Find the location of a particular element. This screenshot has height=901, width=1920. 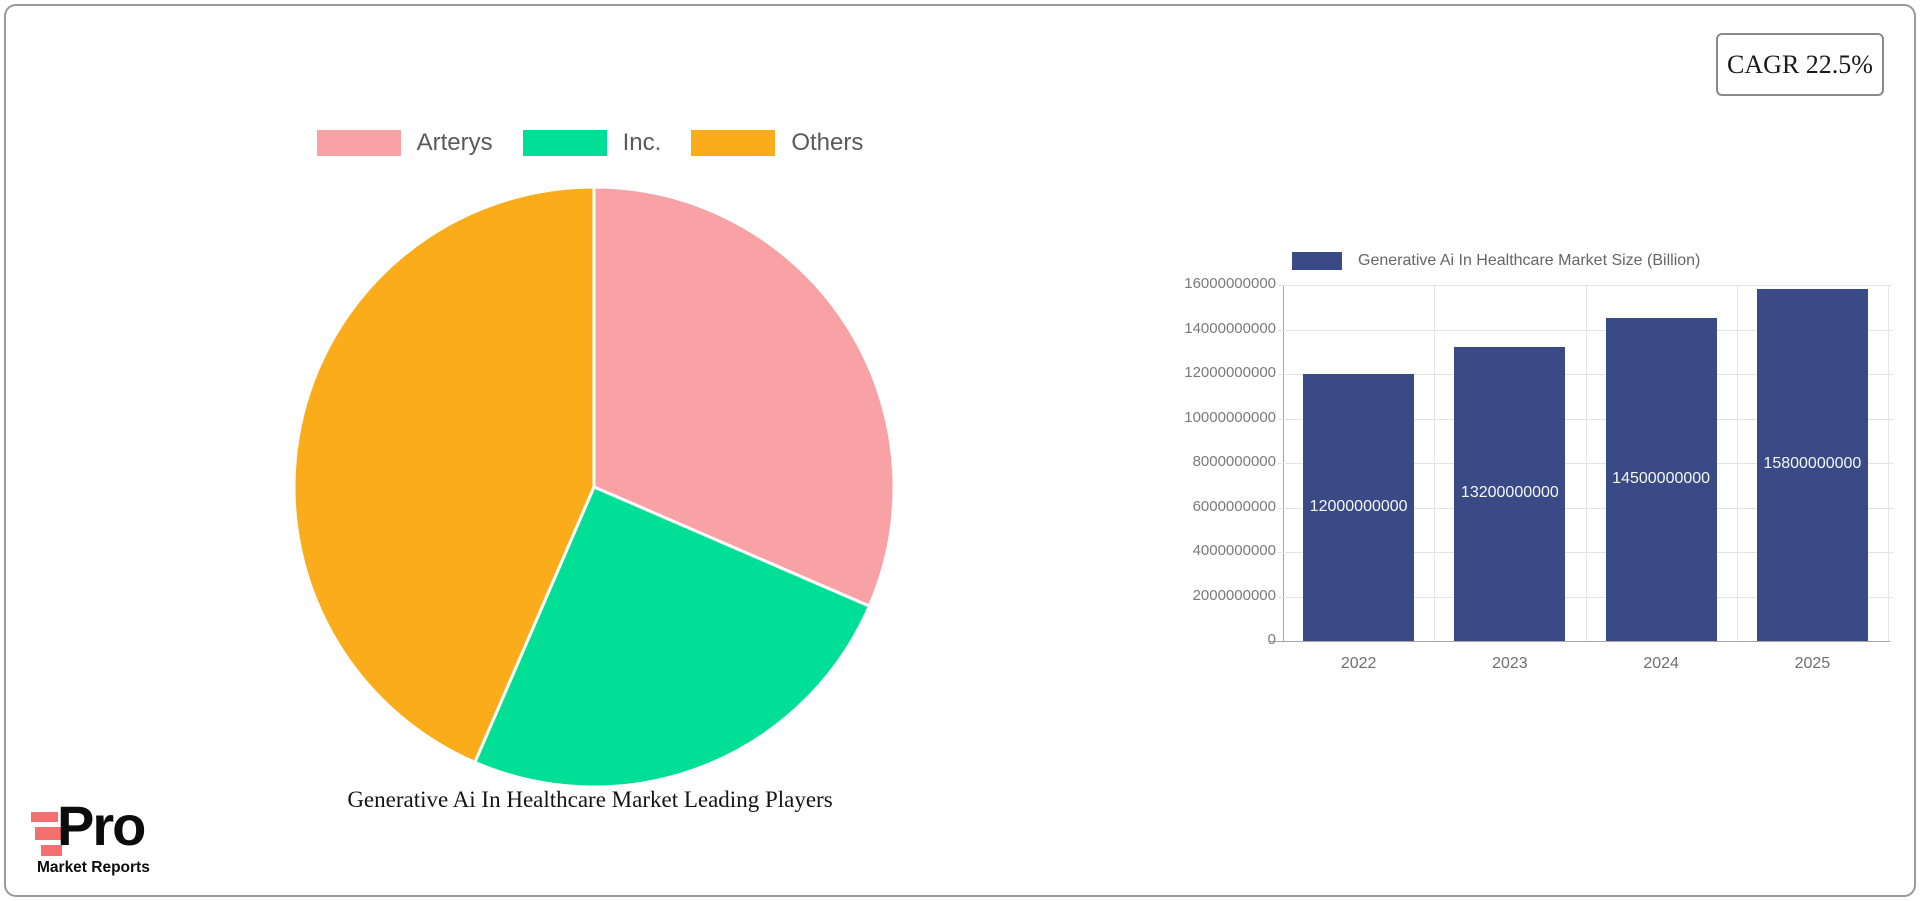

bar-chart-x-tick-label: 2024 is located at coordinates (1661, 663).